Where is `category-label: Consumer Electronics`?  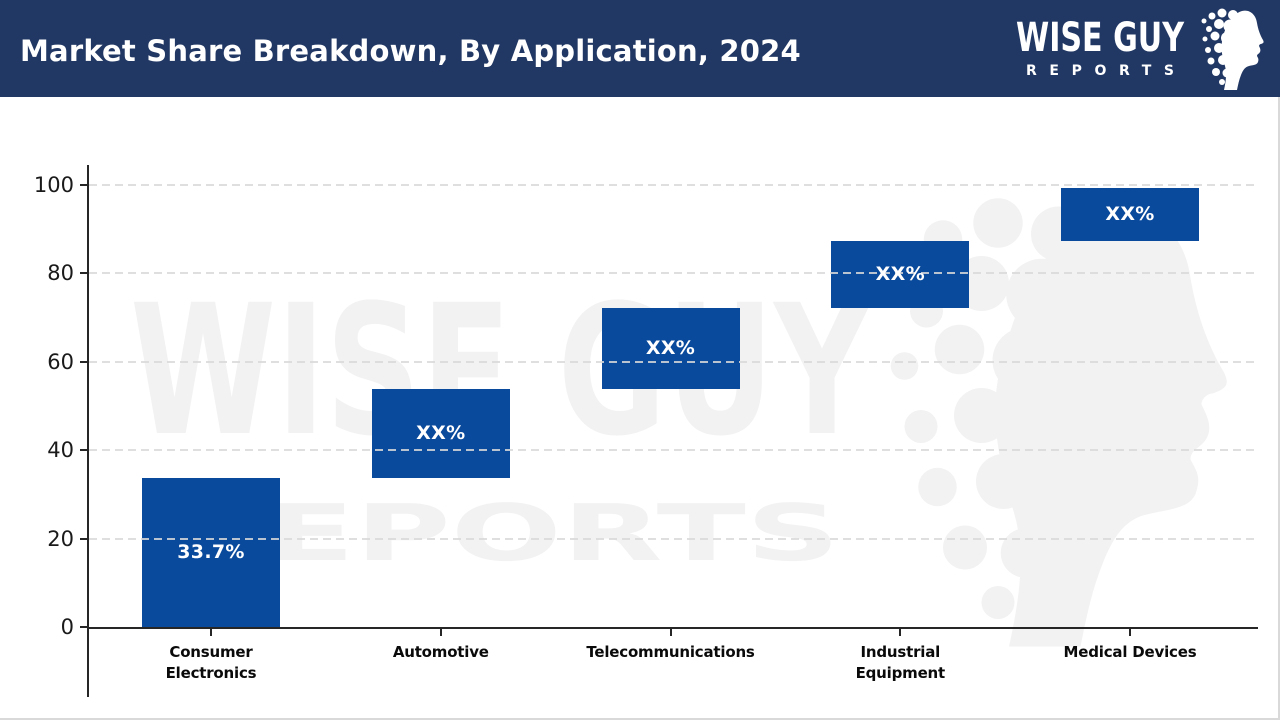
category-label: Consumer Electronics is located at coordinates (211, 662).